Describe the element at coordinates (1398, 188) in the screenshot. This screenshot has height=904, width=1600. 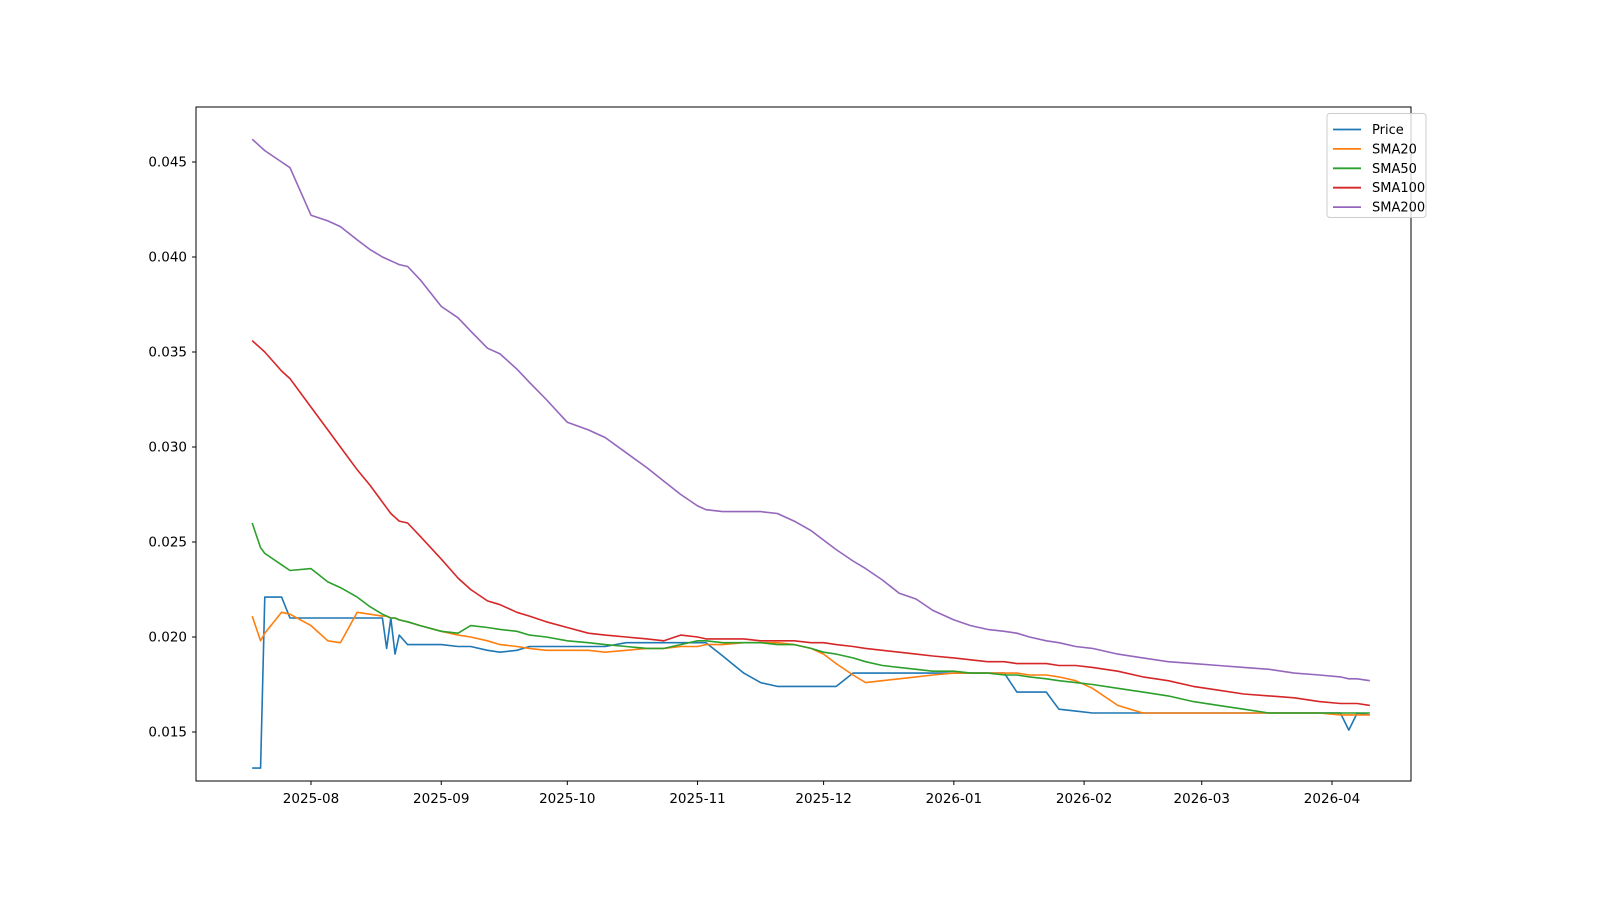
I see `legend-label-sma100: SMA100` at that location.